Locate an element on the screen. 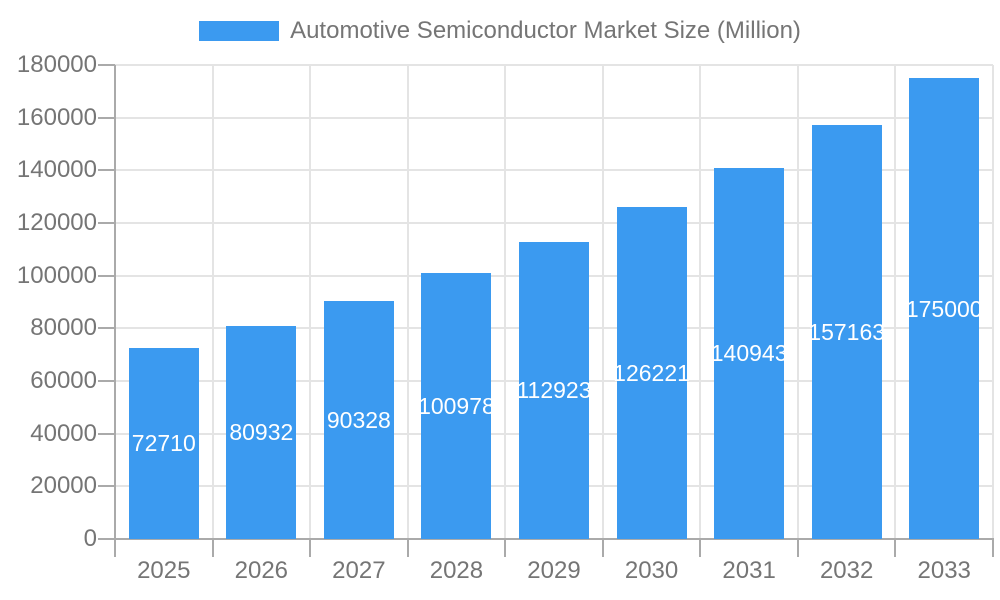  y-axis-label: 20000 is located at coordinates (63, 486).